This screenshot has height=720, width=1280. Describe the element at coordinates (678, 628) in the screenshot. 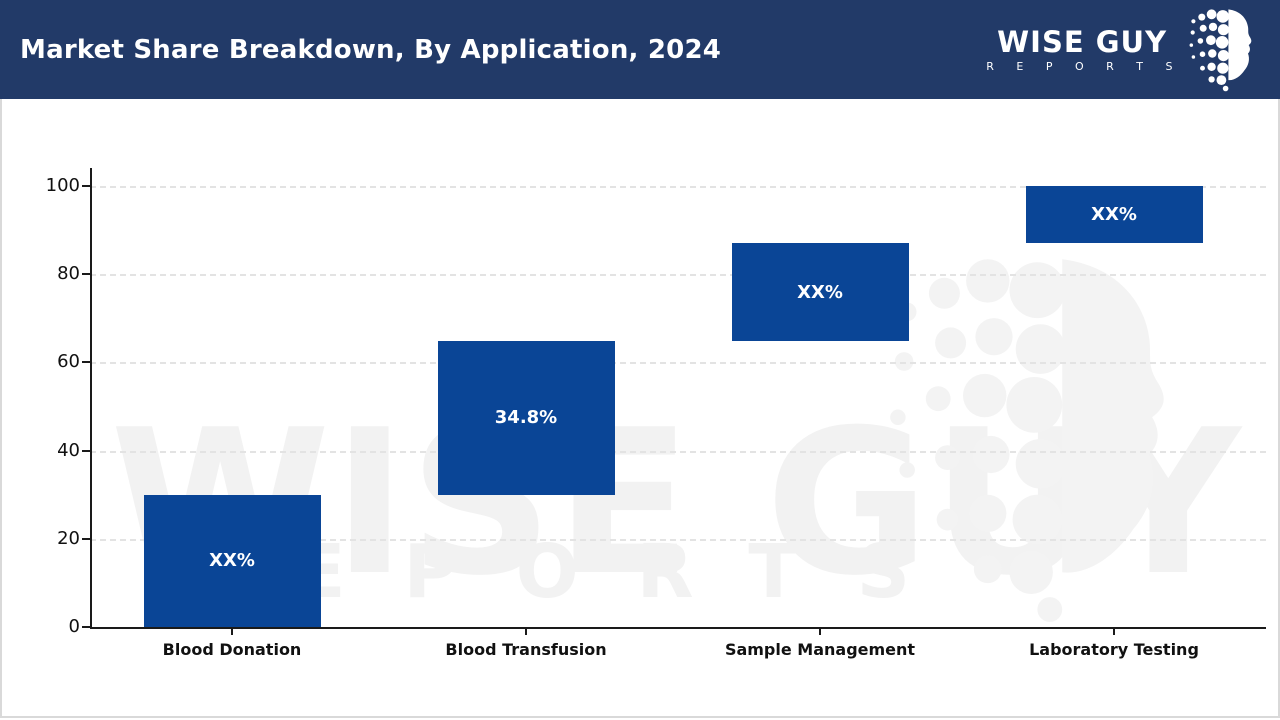

I see `x-axis` at that location.